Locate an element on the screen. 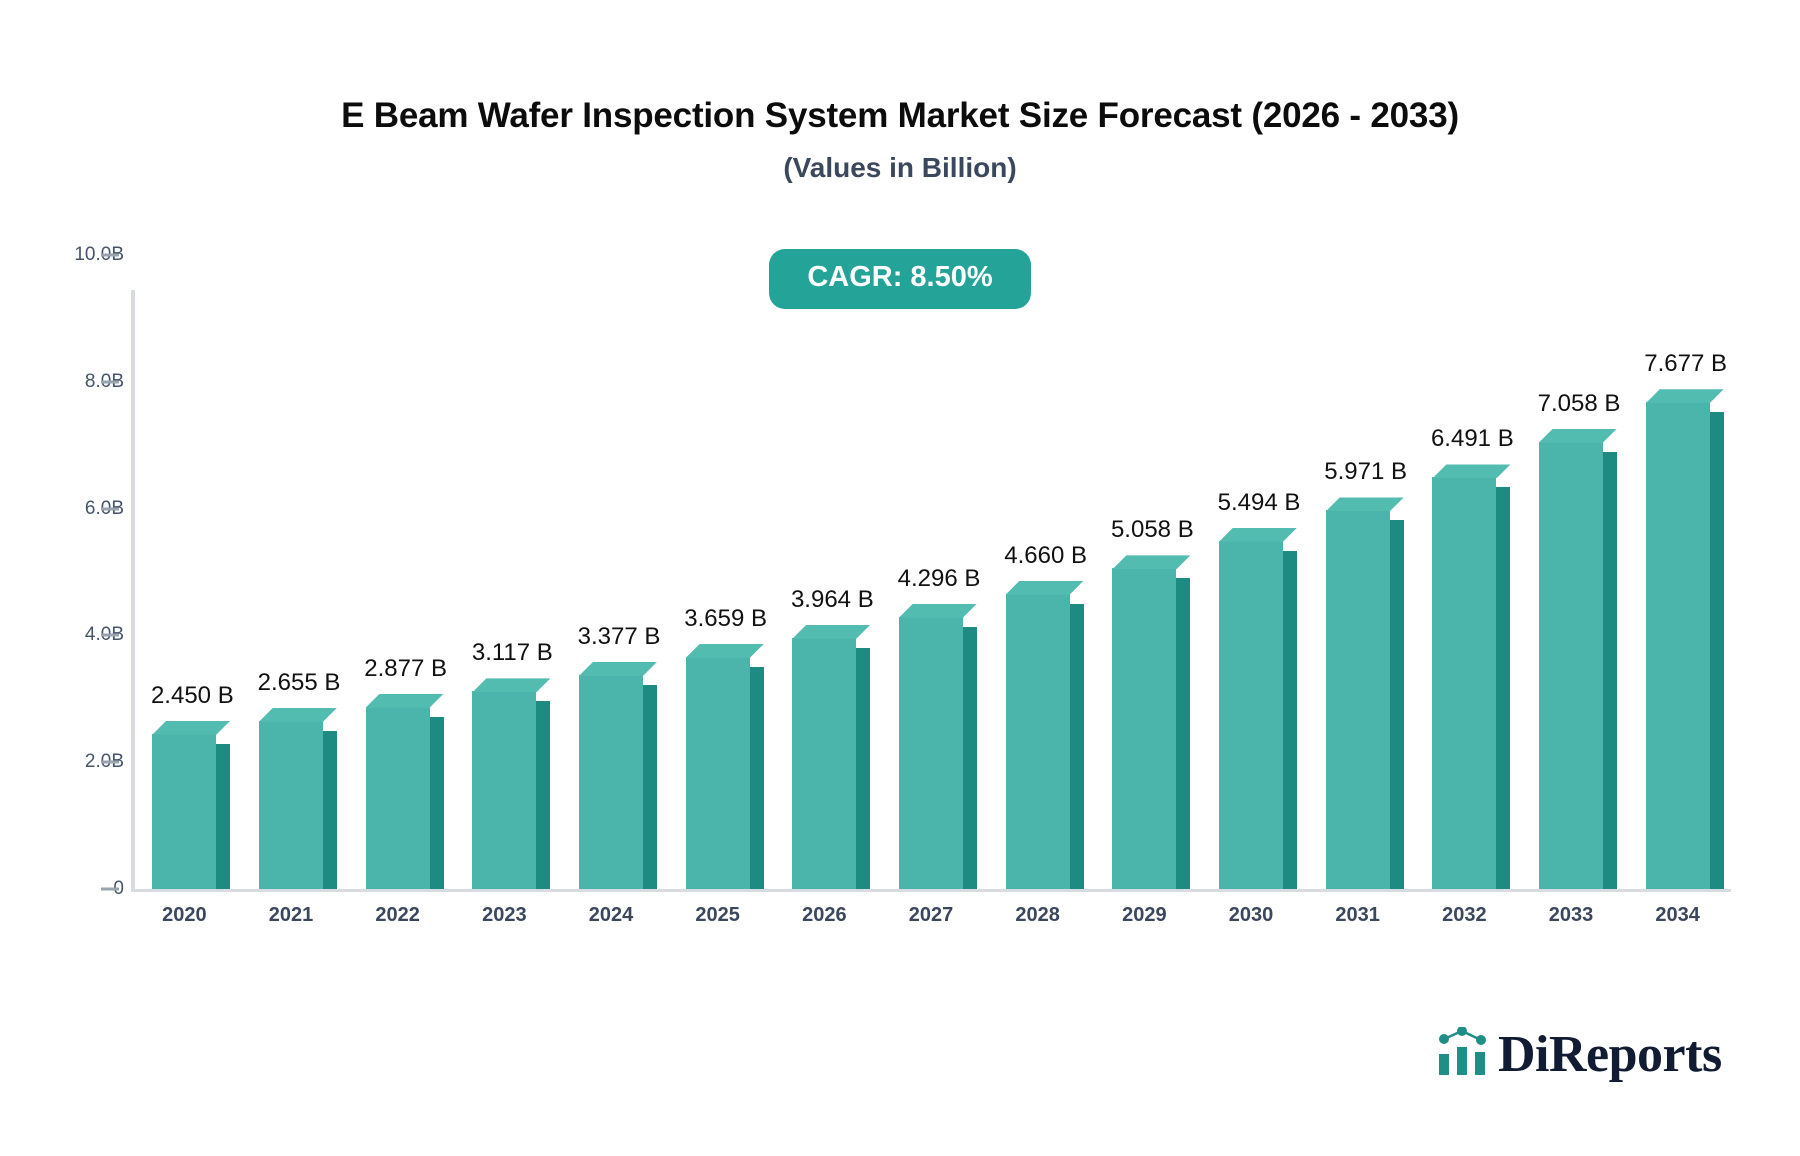 The width and height of the screenshot is (1800, 1156). bar-value-label: 7.058 B is located at coordinates (1579, 403).